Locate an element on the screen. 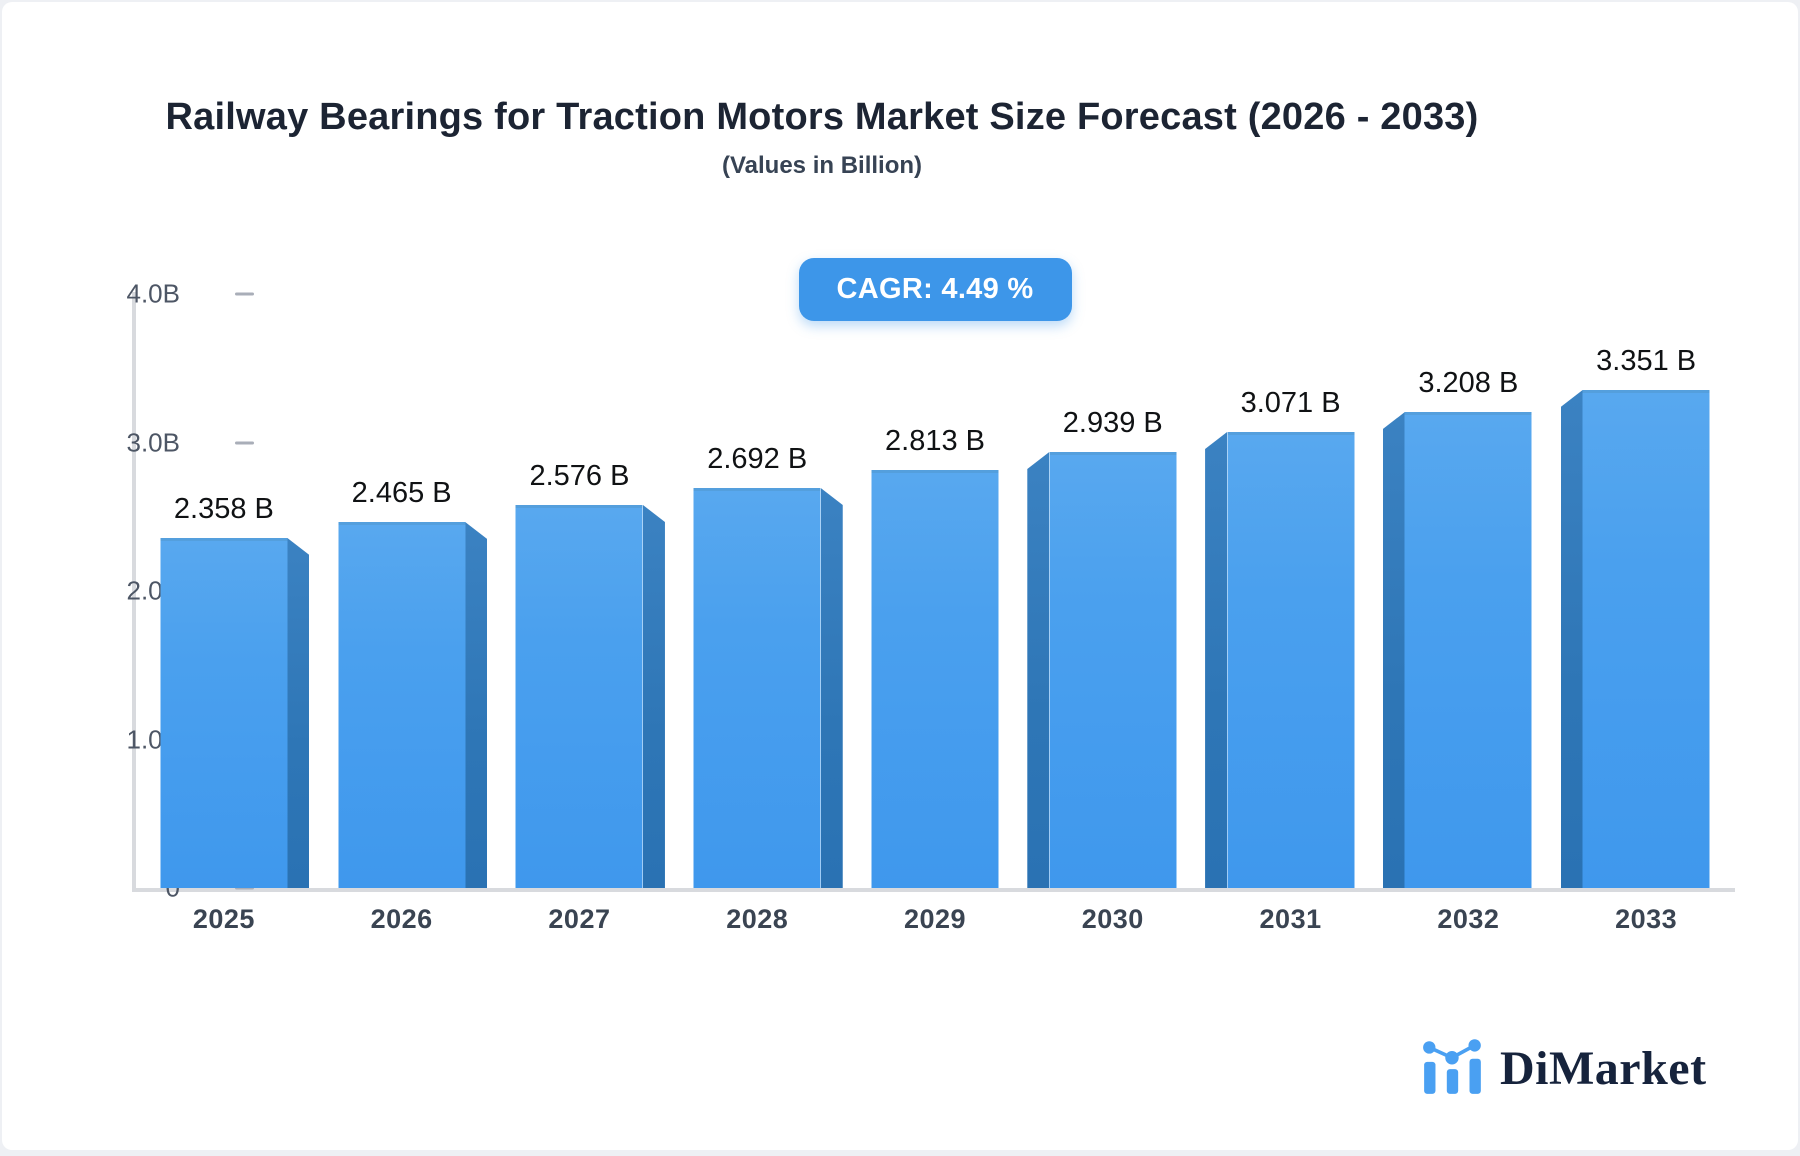  y-tick-label: 3.0B is located at coordinates (153, 442).